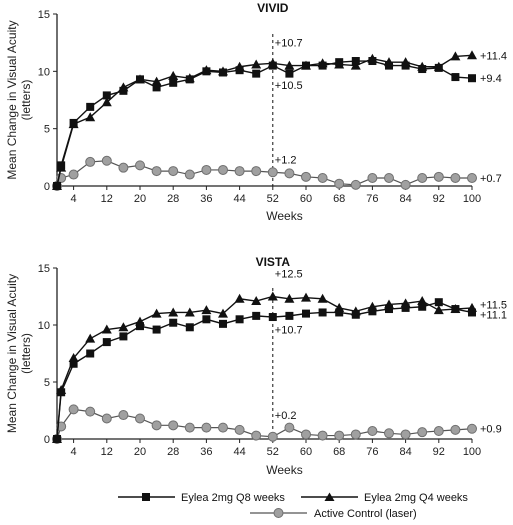  Describe the element at coordinates (206, 199) in the screenshot. I see `x-tick-label: 36` at that location.